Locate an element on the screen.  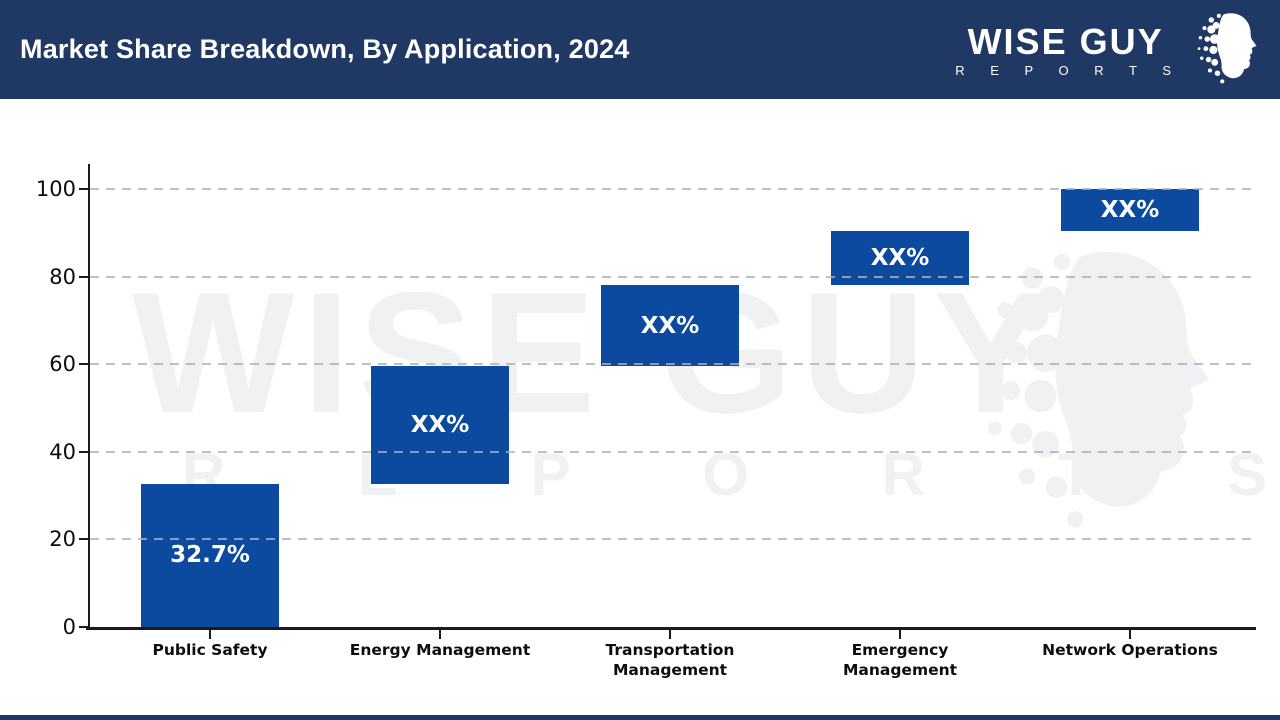
y-axis-spine is located at coordinates (89, 396).